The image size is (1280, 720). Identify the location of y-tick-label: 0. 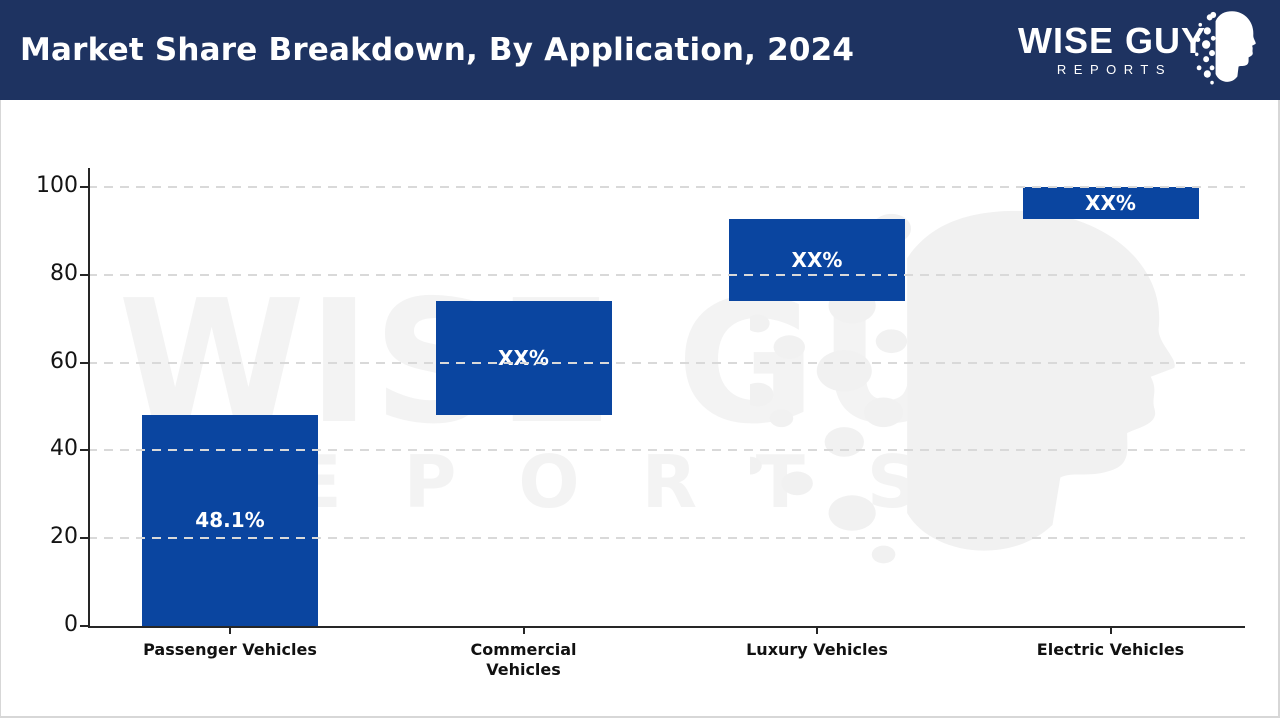
(71, 624).